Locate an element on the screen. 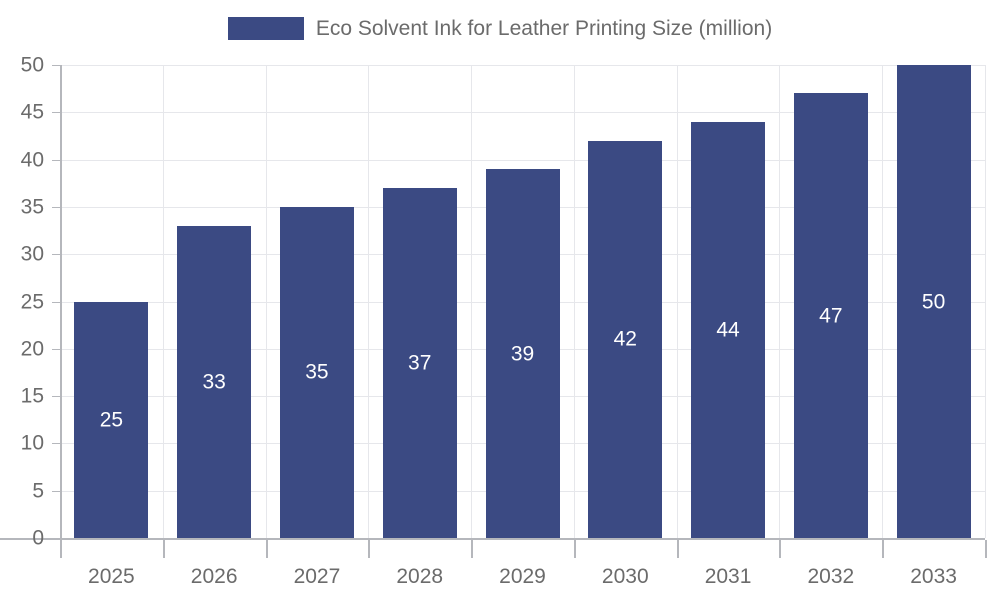 The height and width of the screenshot is (600, 1000). x-axis-tick-label: 2029 is located at coordinates (522, 576).